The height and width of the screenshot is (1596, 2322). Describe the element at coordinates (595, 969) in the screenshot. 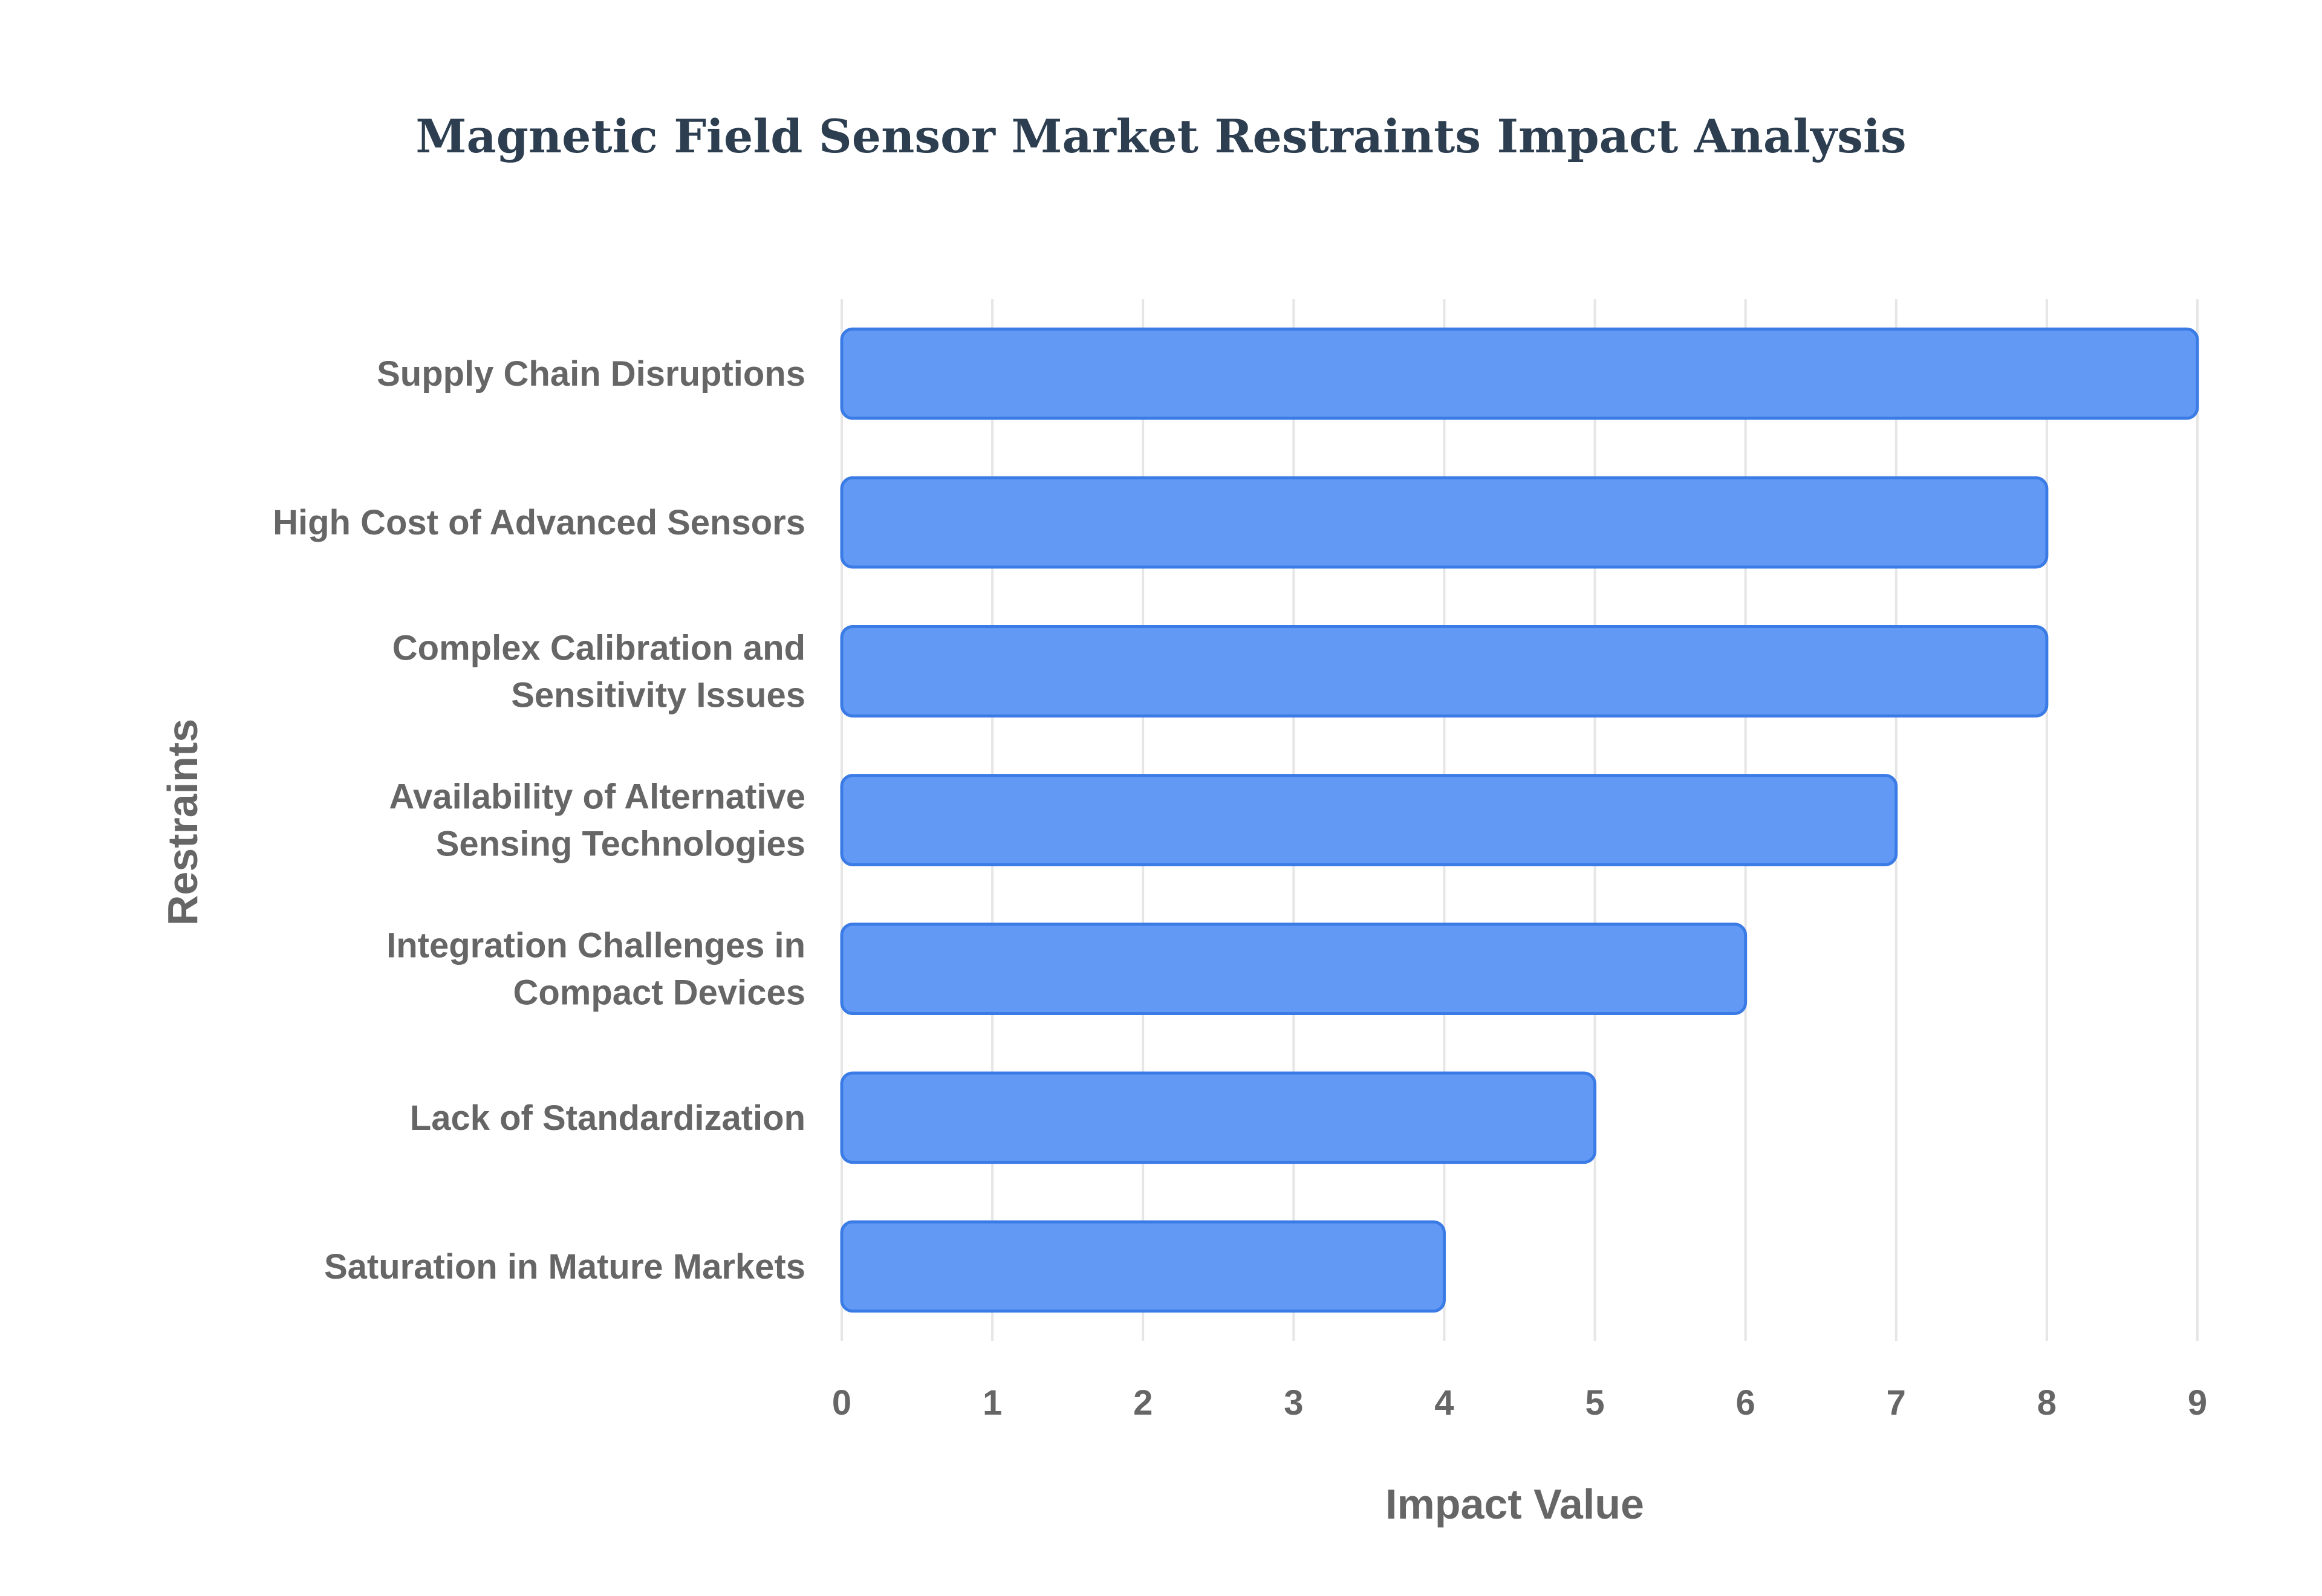

I see `category-label-5: Integration Challenges in Compact Devices` at that location.